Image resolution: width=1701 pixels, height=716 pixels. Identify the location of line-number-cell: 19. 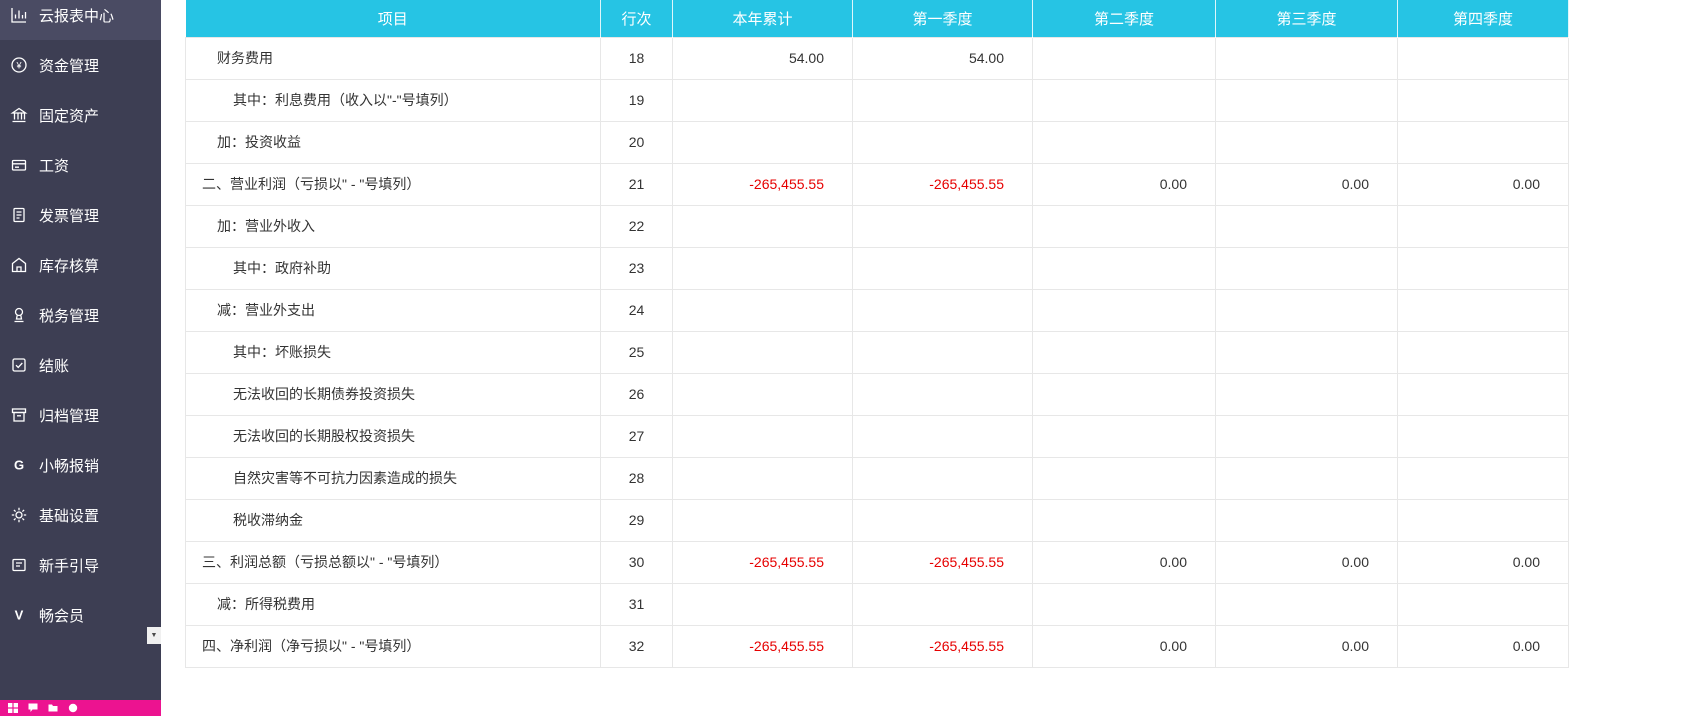
(636, 100).